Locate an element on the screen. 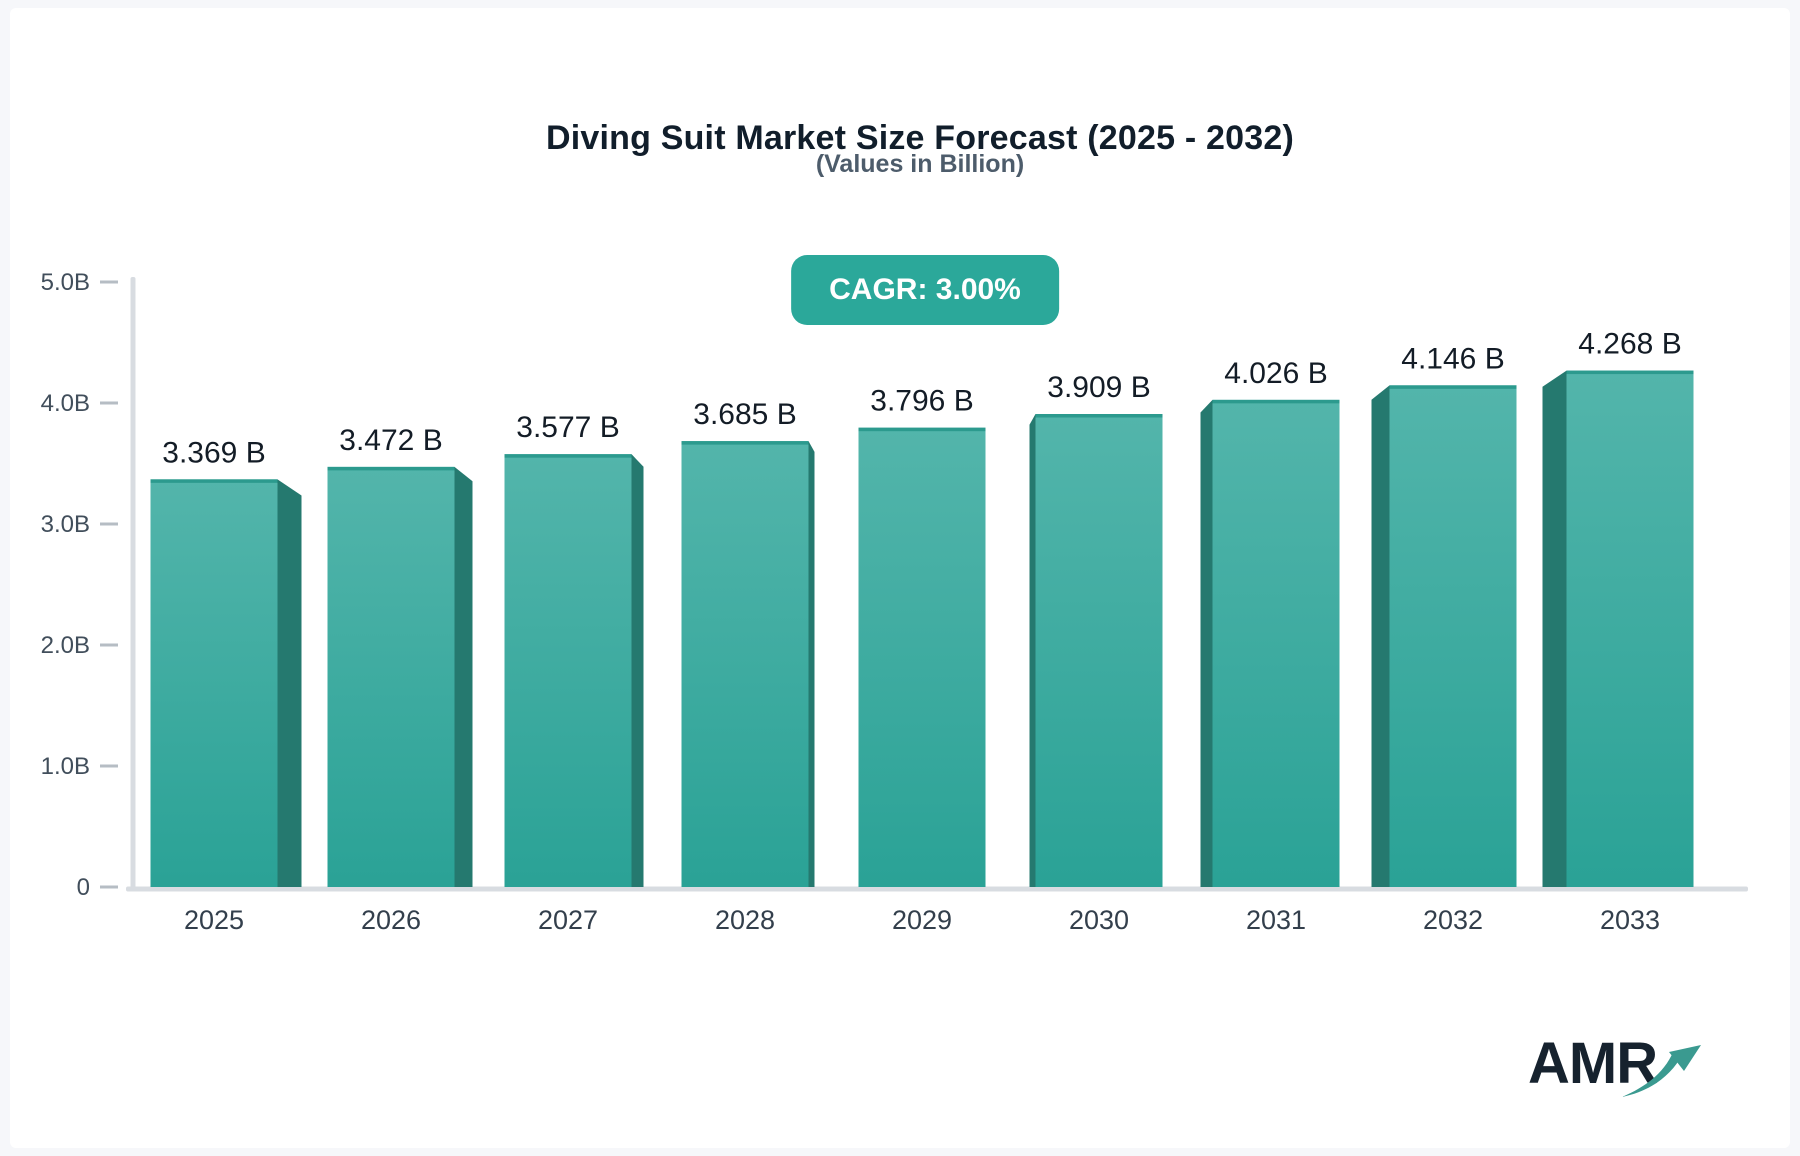 The width and height of the screenshot is (1800, 1156). amr-logo: AMR is located at coordinates (1633, 1070).